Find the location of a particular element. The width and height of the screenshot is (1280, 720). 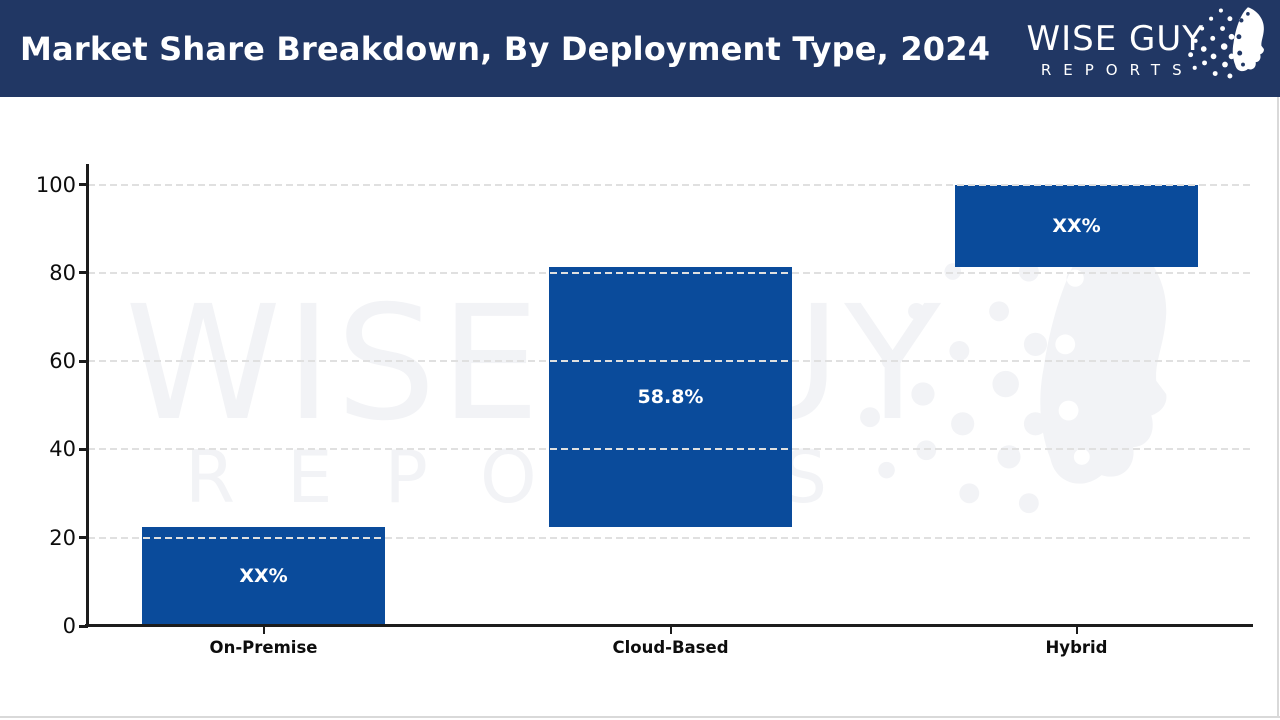

logo-subtitle: REPORTS is located at coordinates (1117, 70).